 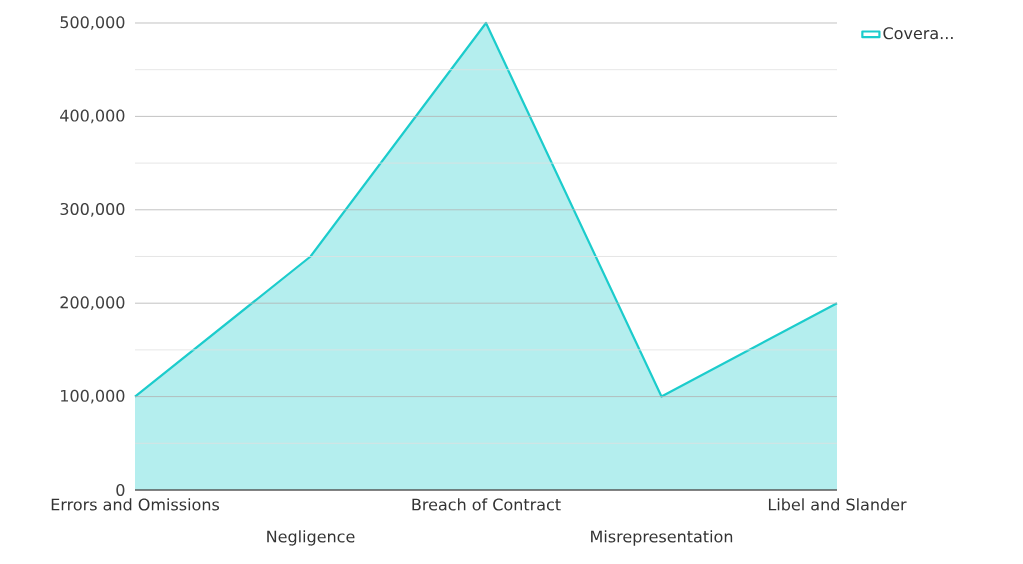 I want to click on x-tick-label: Misrepresentation, so click(x=662, y=538).